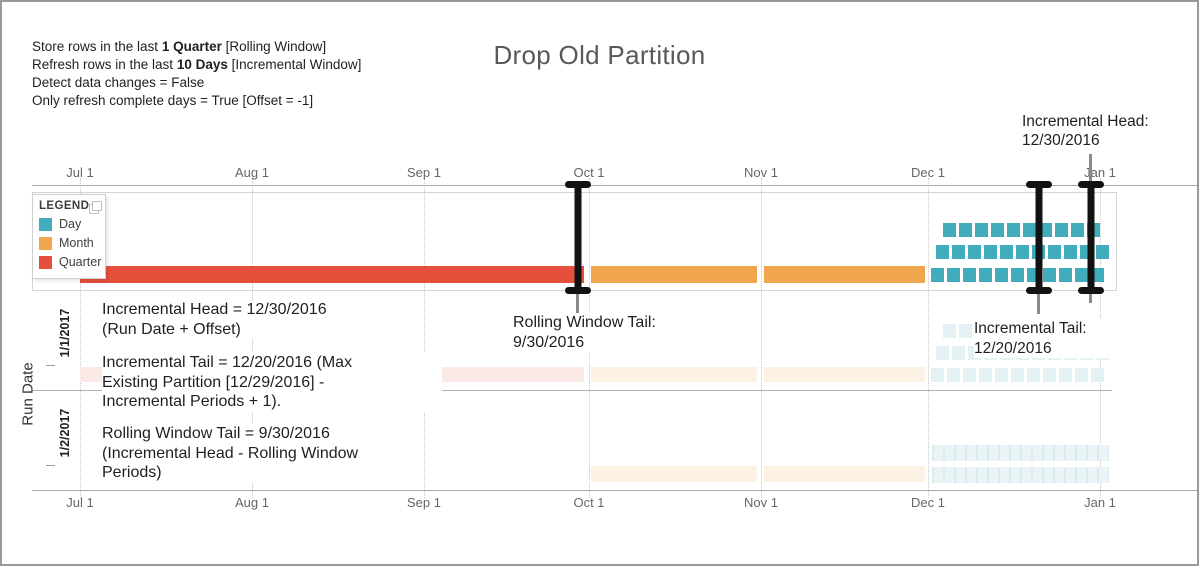 Image resolution: width=1199 pixels, height=566 pixels. Describe the element at coordinates (1020, 475) in the screenshot. I see `faded-day-band-bottom-row2` at that location.